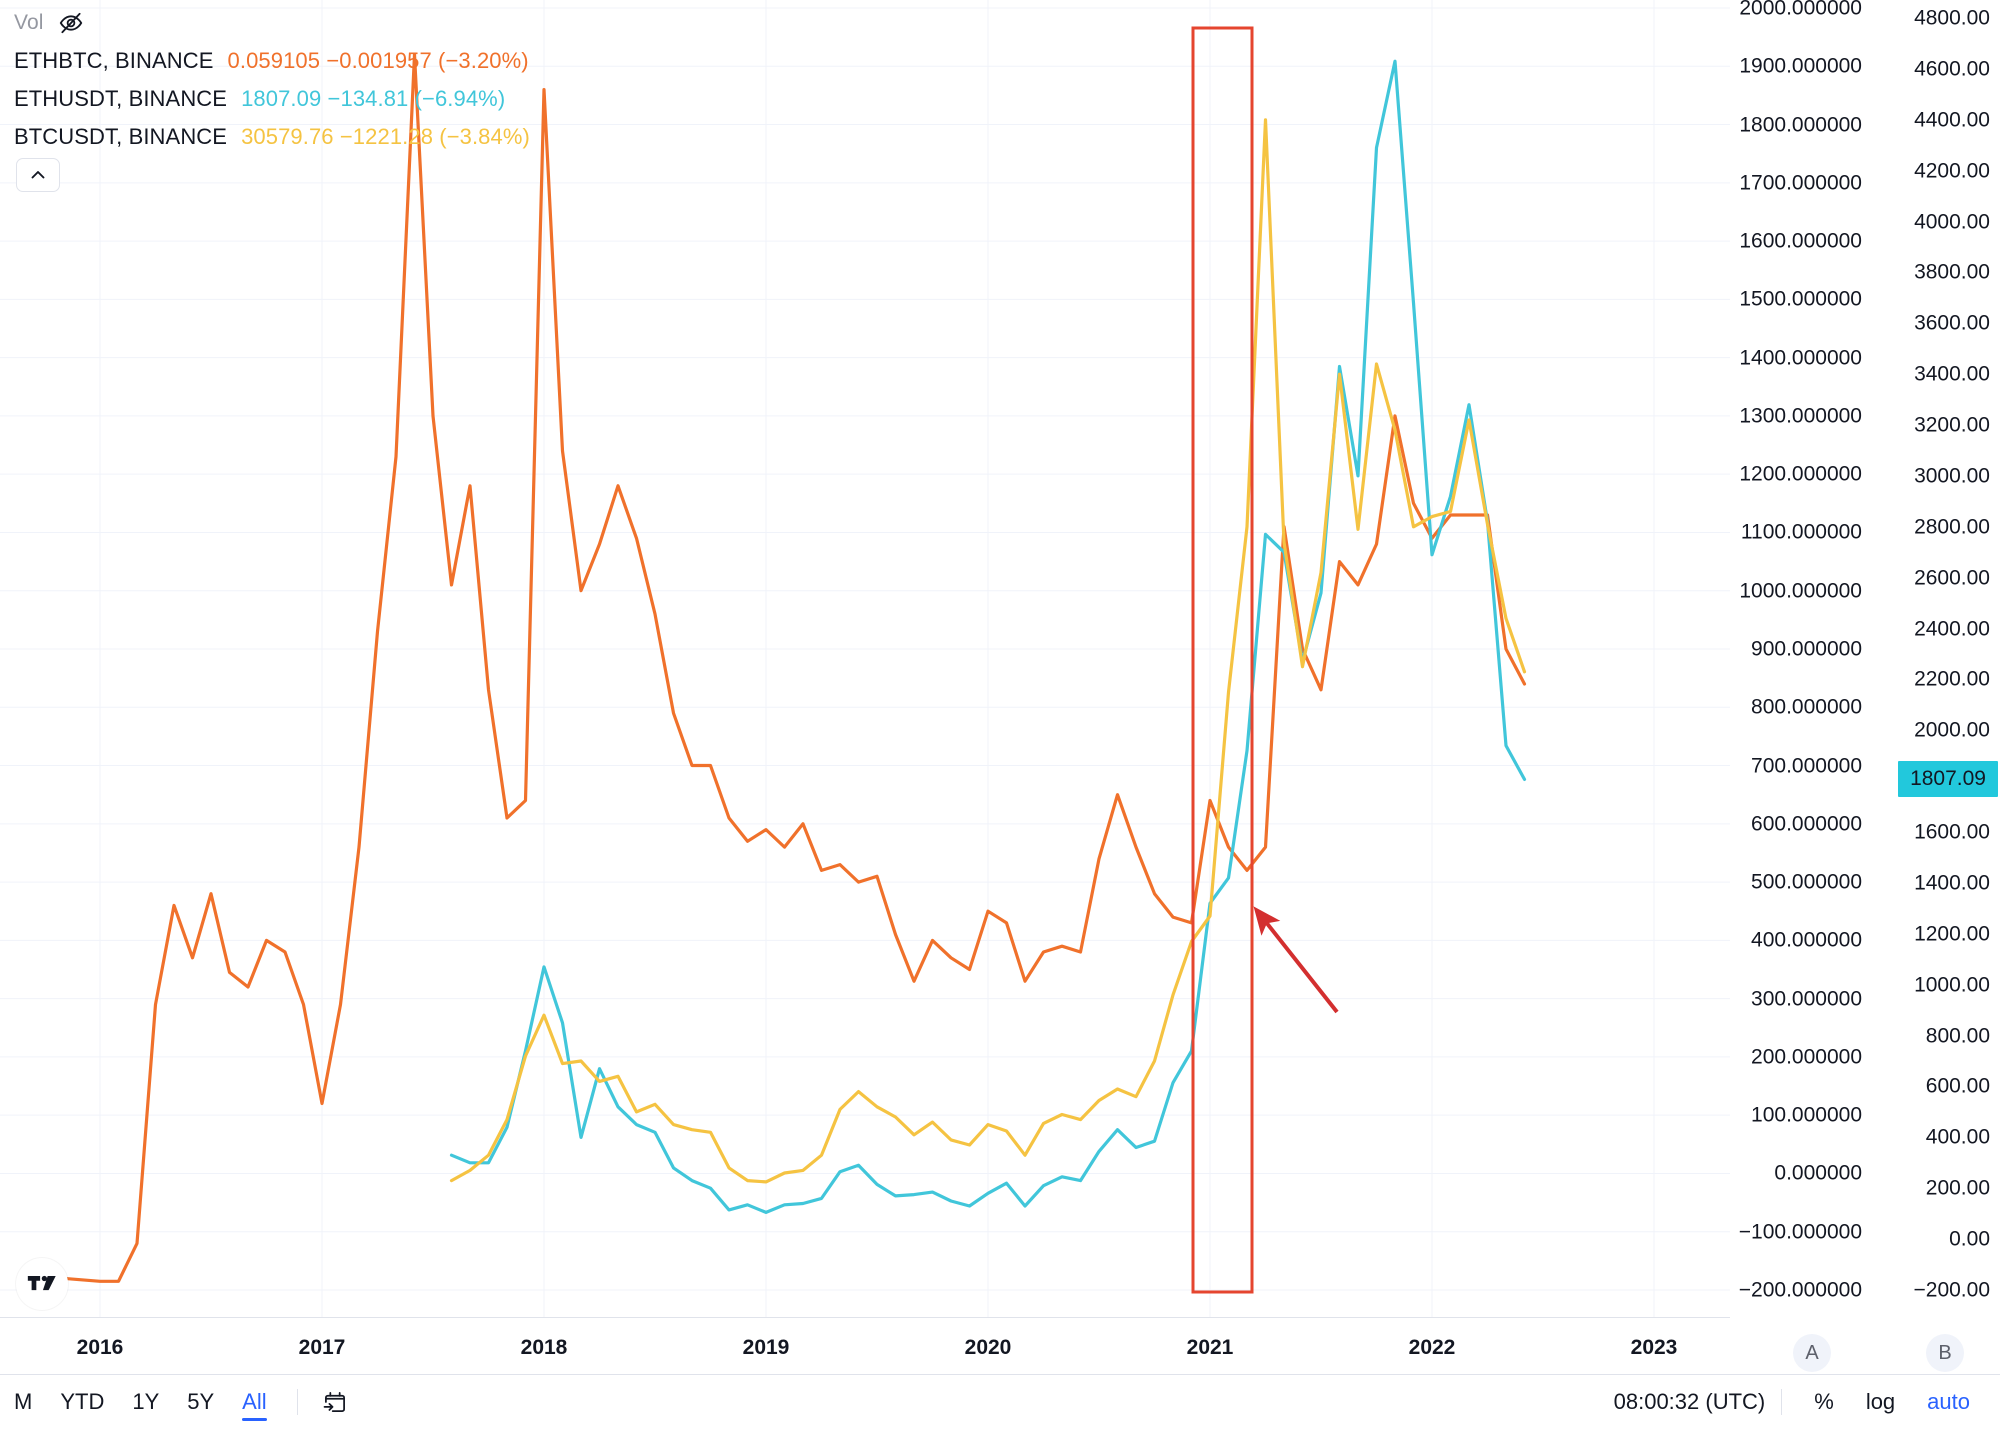  I want to click on time-range-group: M YTD 1Y 5Y All, so click(140, 1402).